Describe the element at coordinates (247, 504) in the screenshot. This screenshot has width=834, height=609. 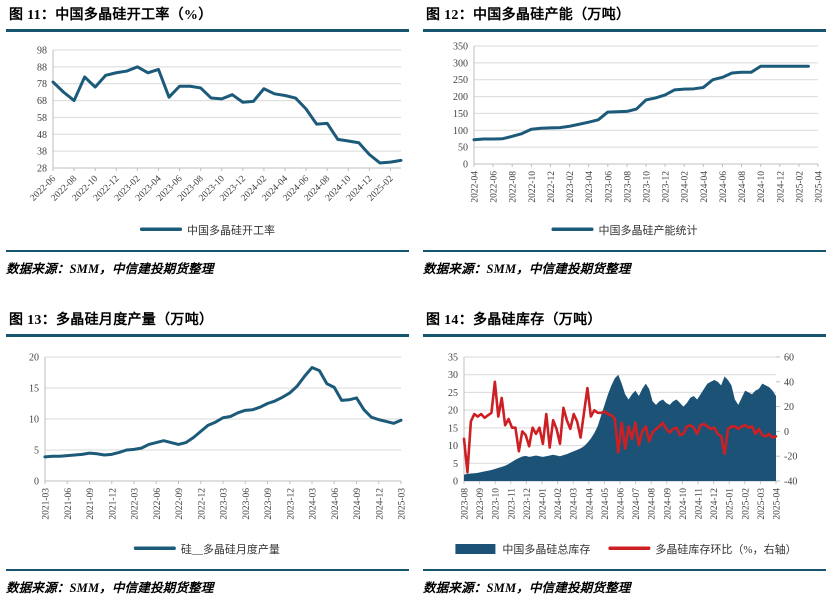
I see `svg-text: 2023-06` at that location.